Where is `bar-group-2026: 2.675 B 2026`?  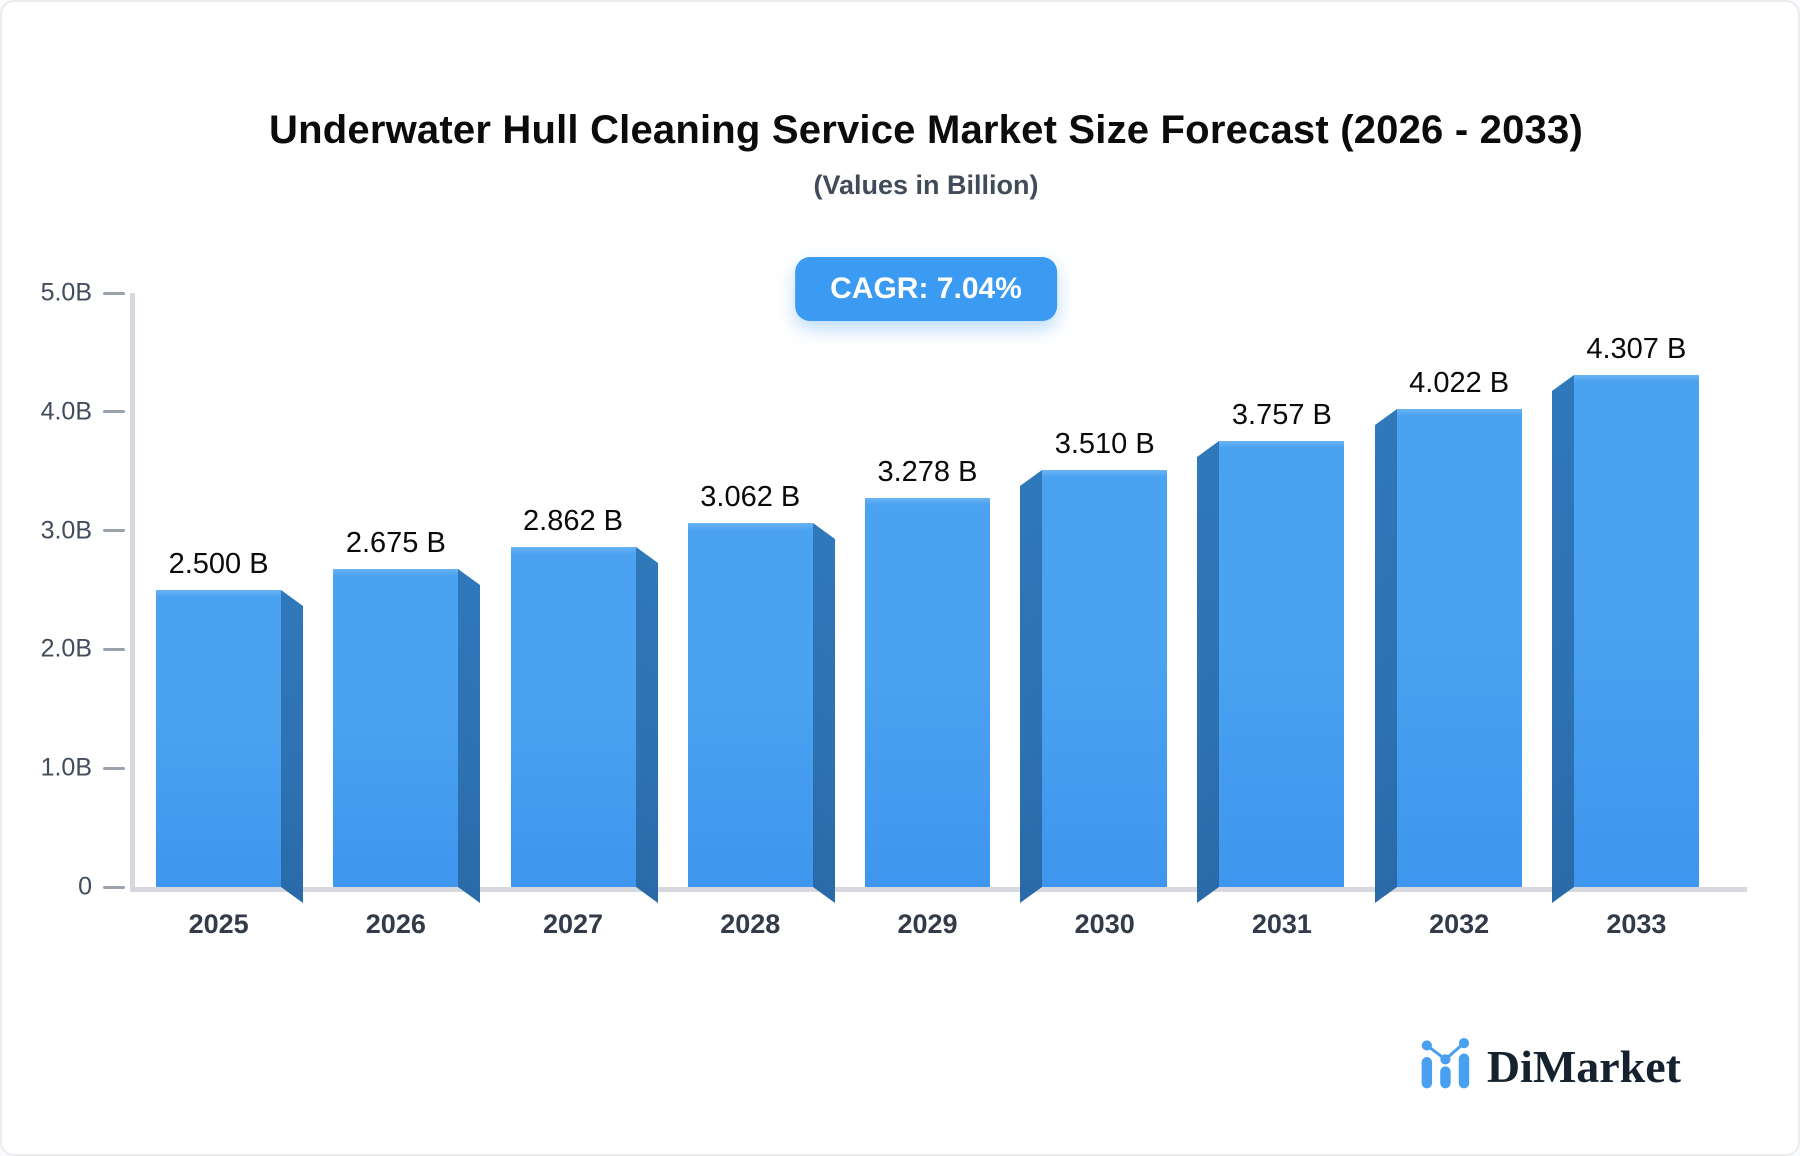
bar-group-2026: 2.675 B 2026 is located at coordinates (395, 616).